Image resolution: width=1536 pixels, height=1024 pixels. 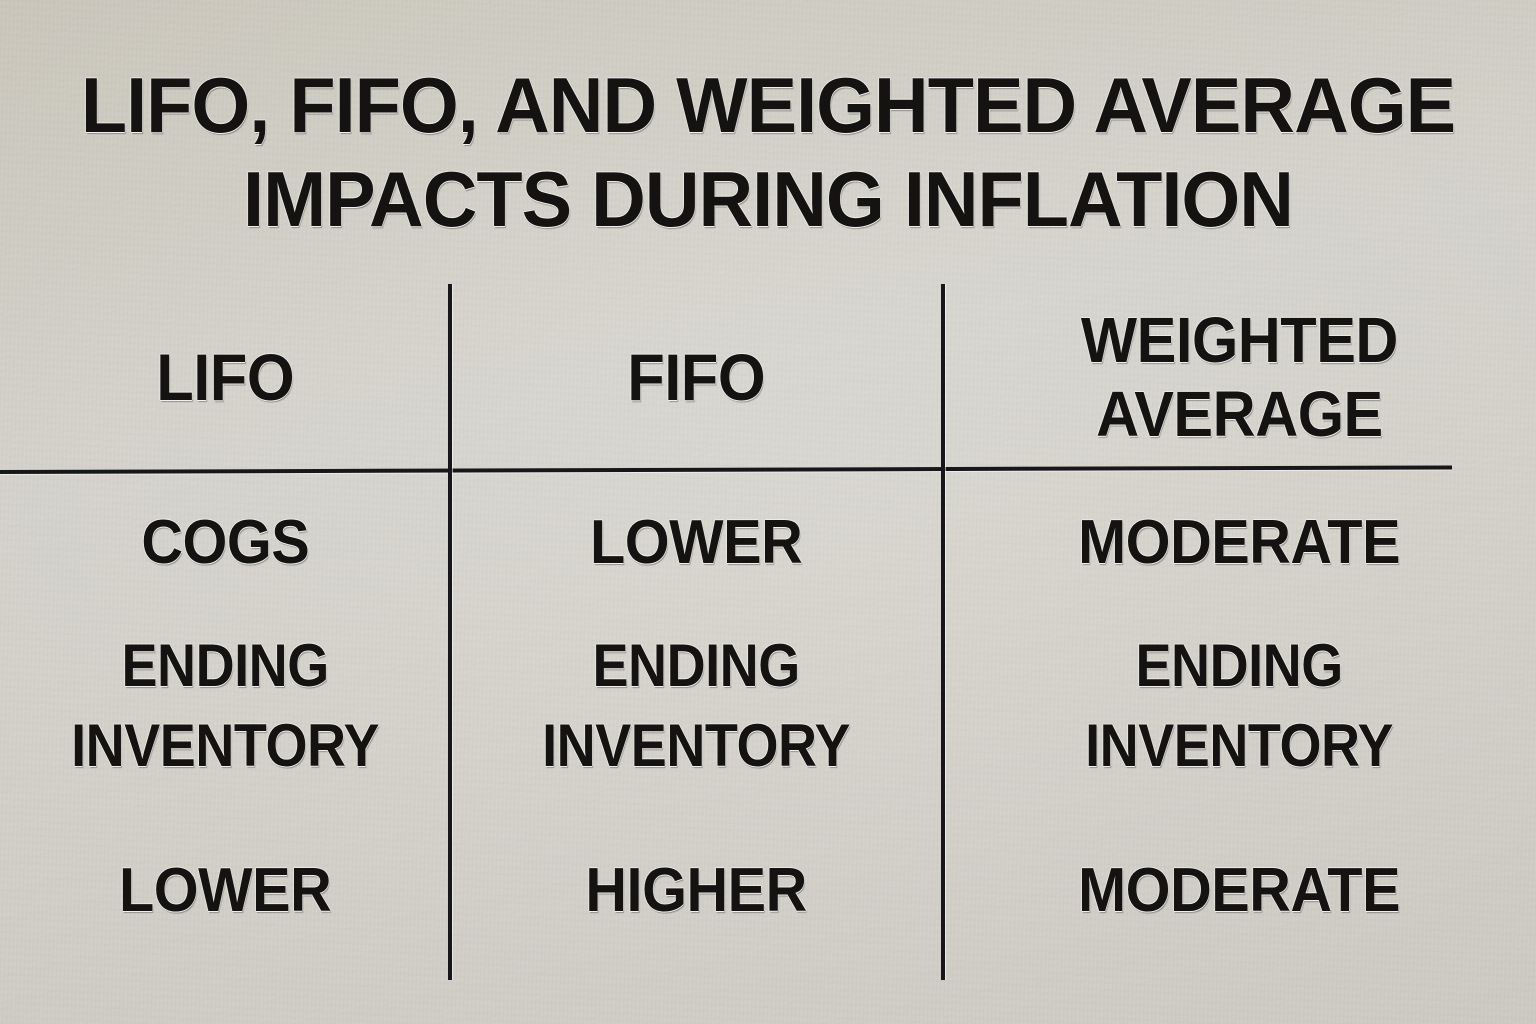 I want to click on table-cell-r3c1: LOWER, so click(x=225, y=890).